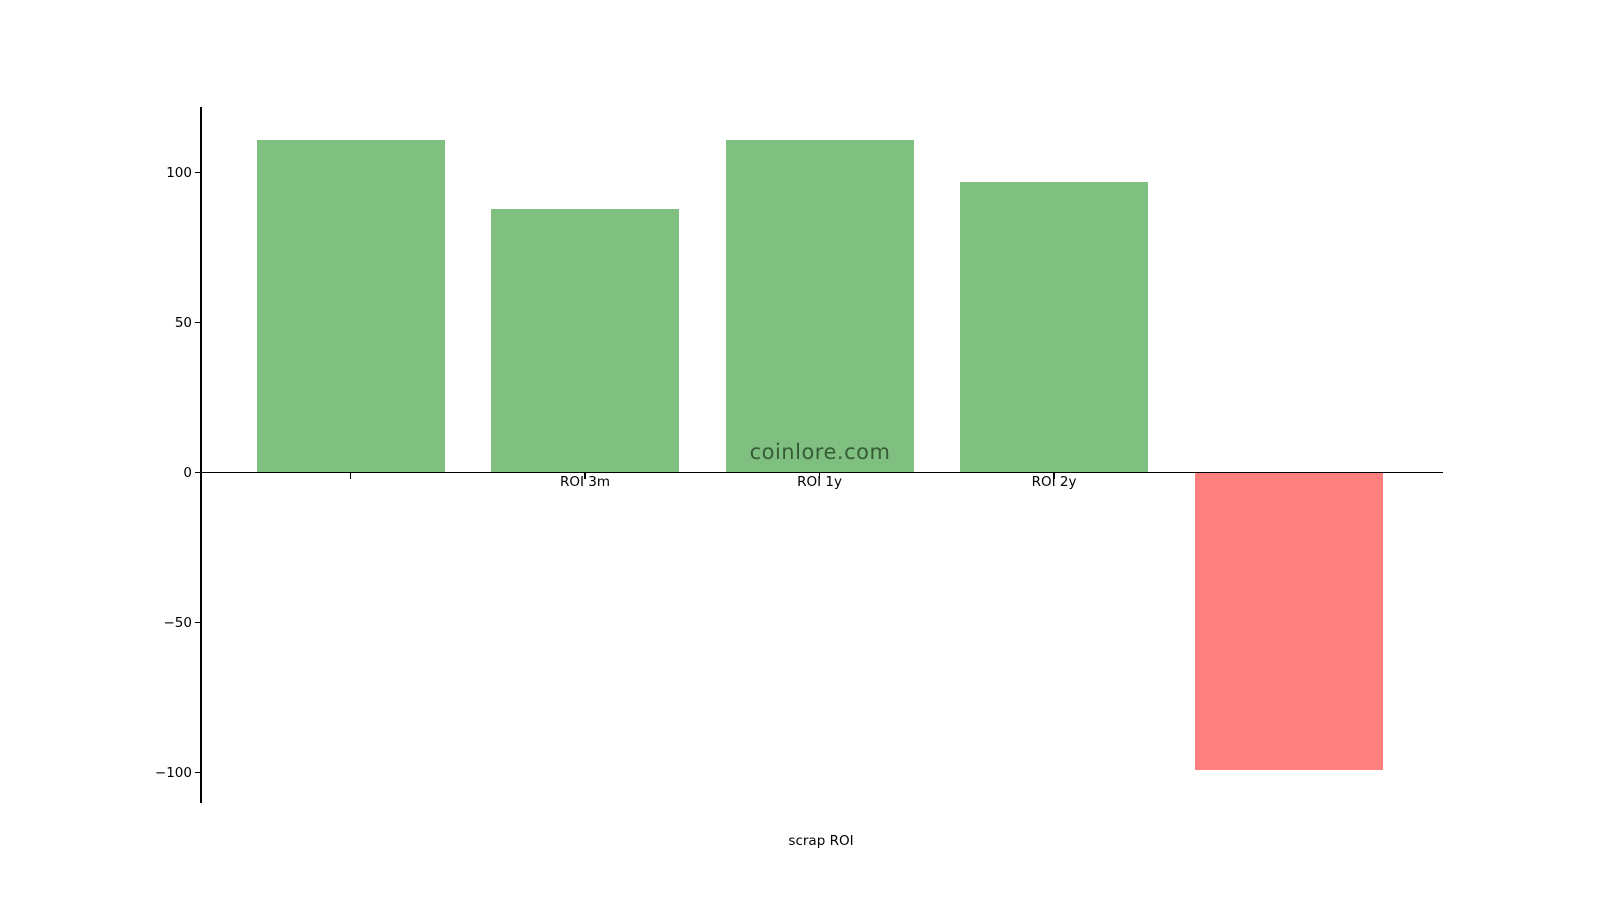 Image resolution: width=1600 pixels, height=900 pixels. Describe the element at coordinates (822, 472) in the screenshot. I see `x-axis-zero-line` at that location.